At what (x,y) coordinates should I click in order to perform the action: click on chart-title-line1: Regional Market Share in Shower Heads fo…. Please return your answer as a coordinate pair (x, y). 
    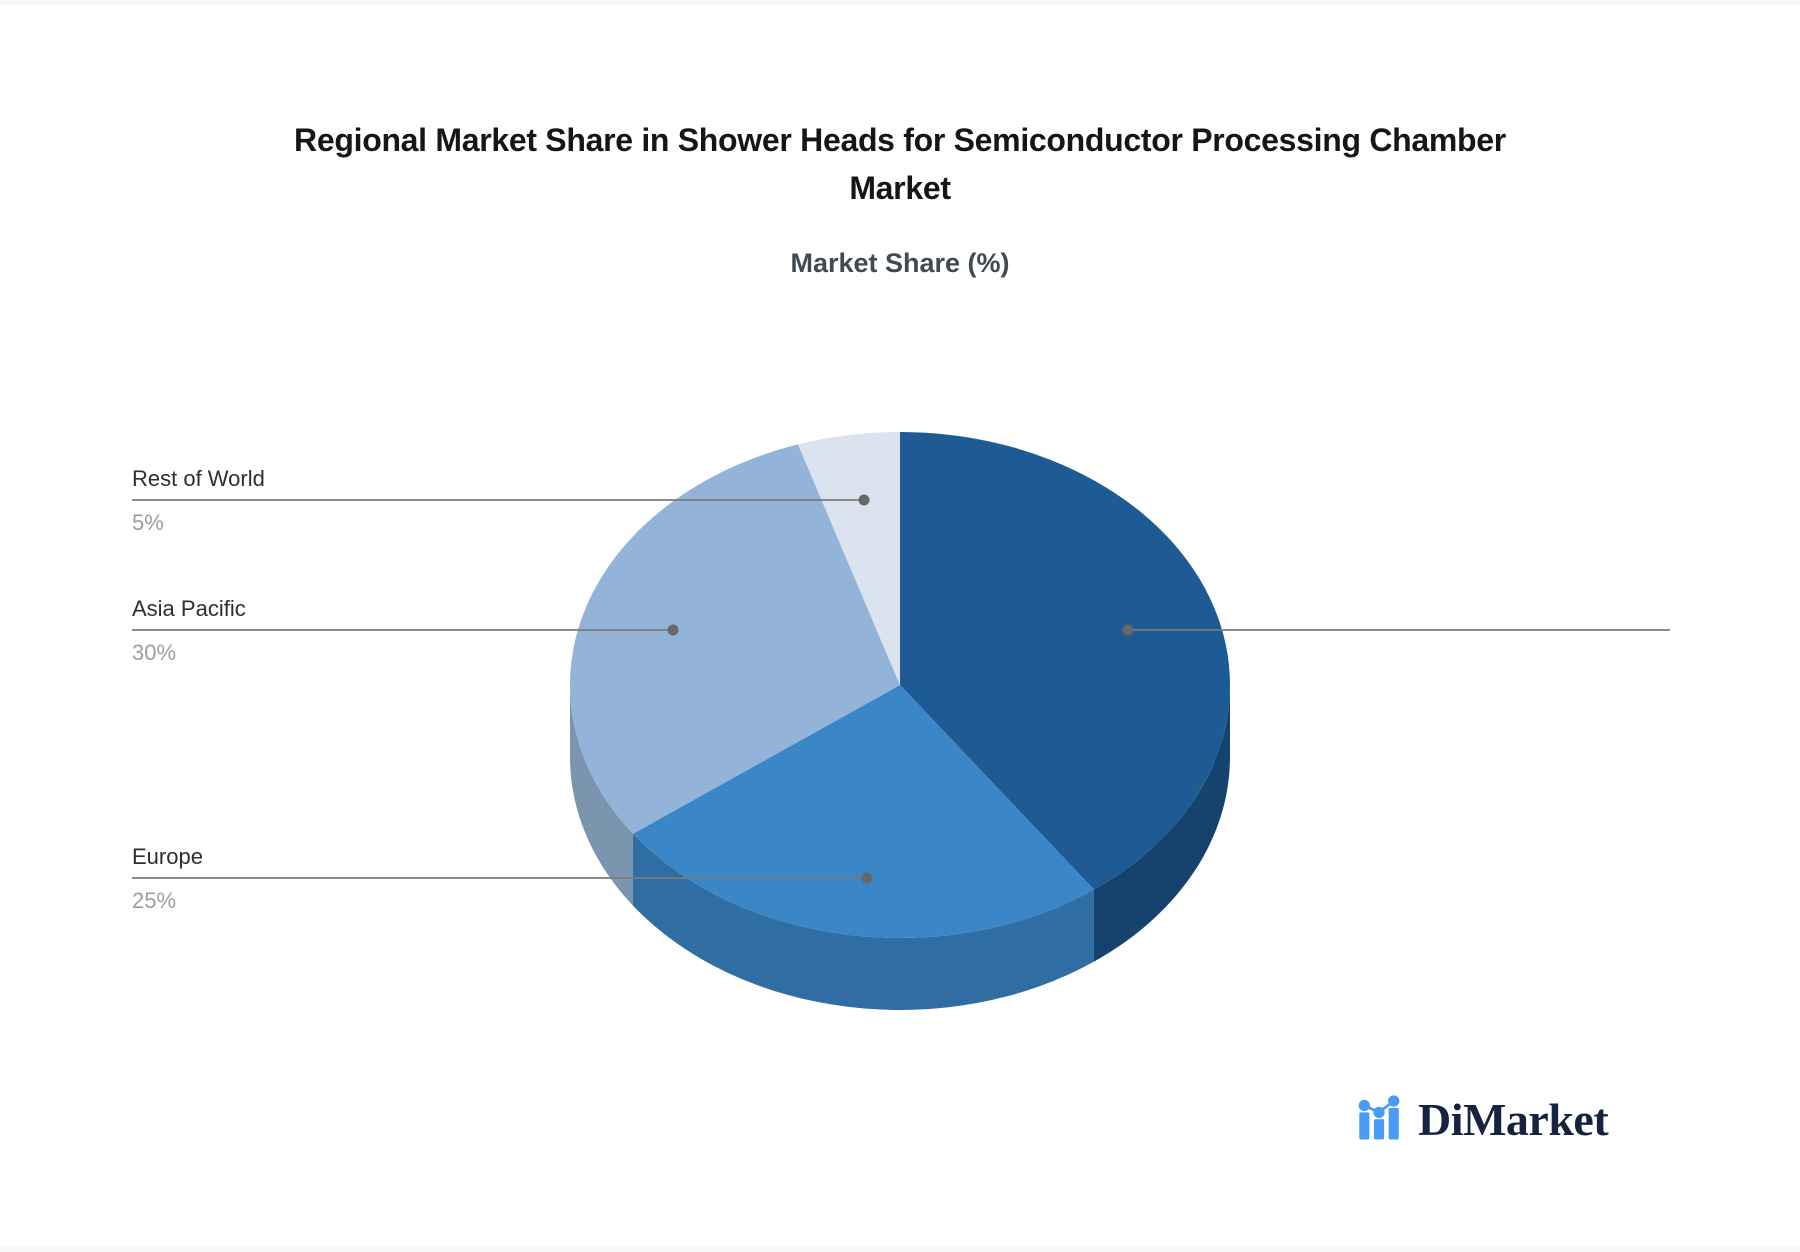
    Looking at the image, I should click on (900, 140).